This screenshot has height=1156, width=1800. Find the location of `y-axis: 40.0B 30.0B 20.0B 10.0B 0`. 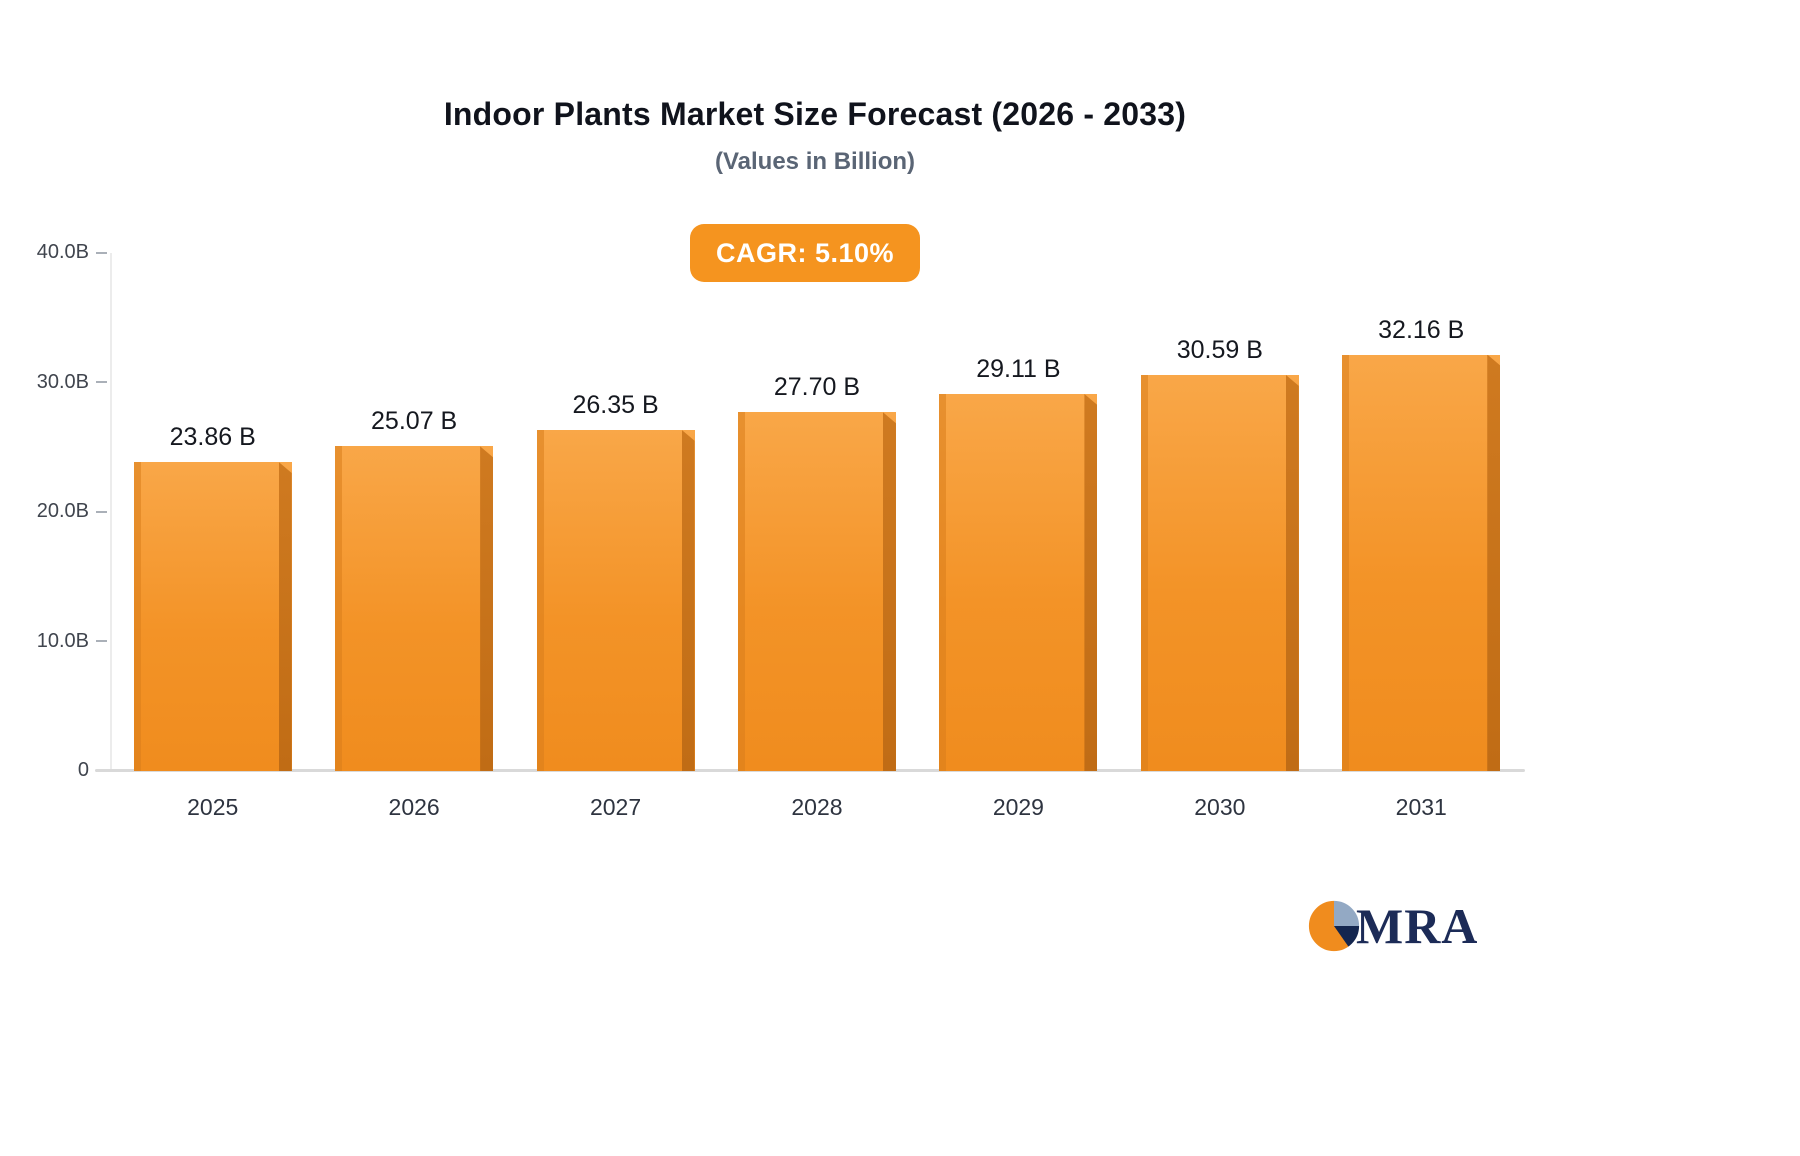

y-axis: 40.0B 30.0B 20.0B 10.0B 0 is located at coordinates (55, 511).